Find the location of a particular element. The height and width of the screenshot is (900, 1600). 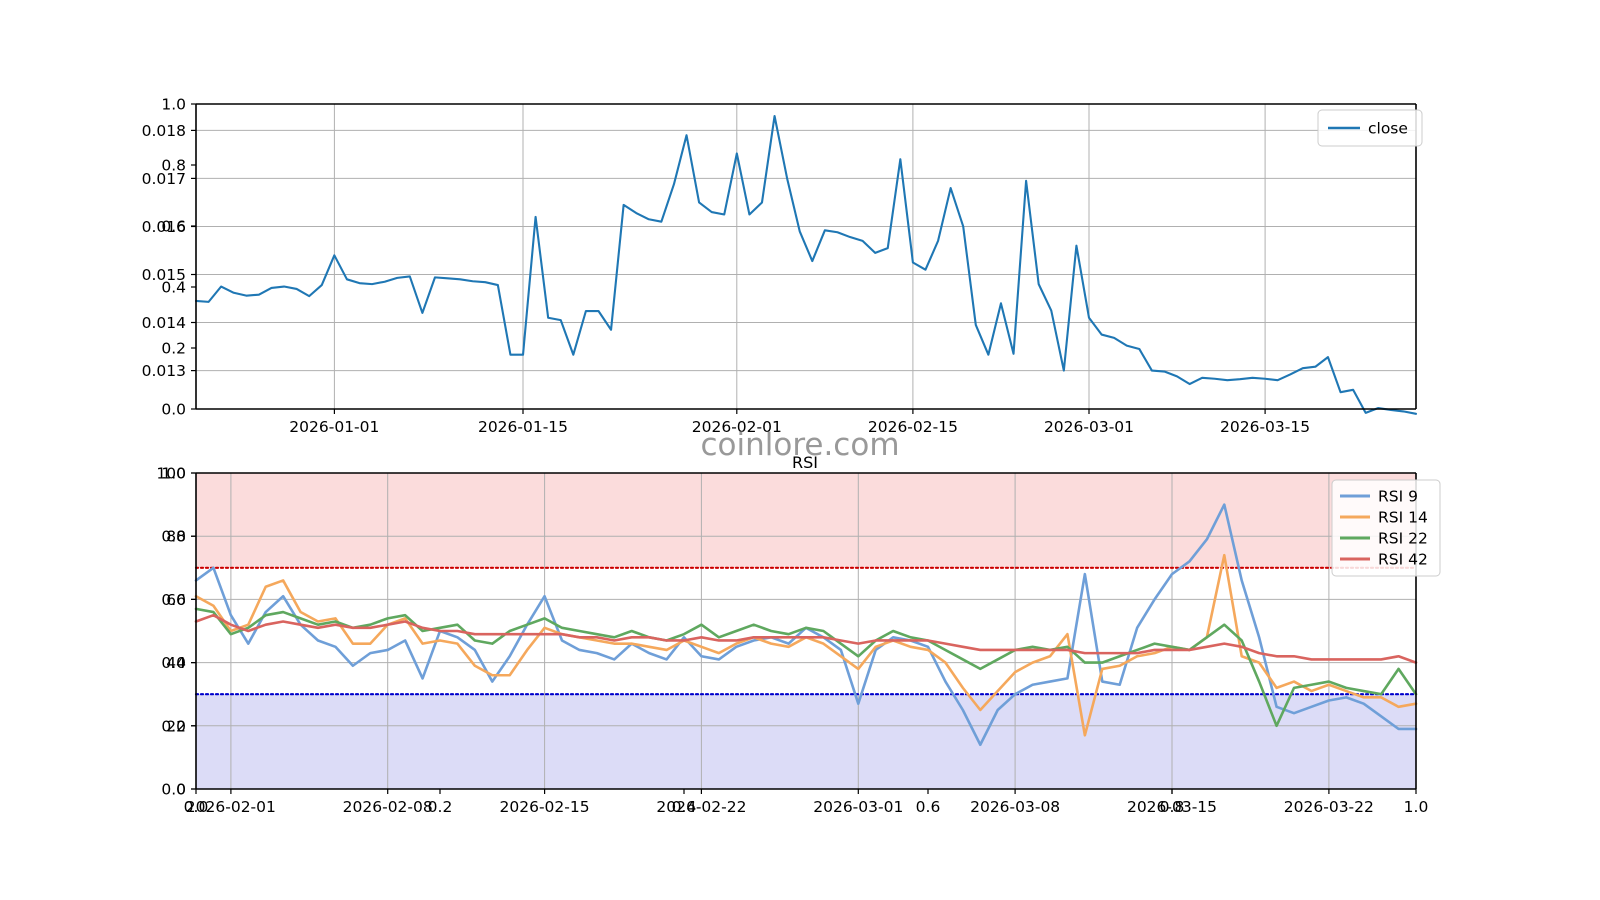

rsi-x-axis-overlay-ticks: 0.0 0.2 0.4 0.6 0.8 1.0 is located at coordinates (806, 802).